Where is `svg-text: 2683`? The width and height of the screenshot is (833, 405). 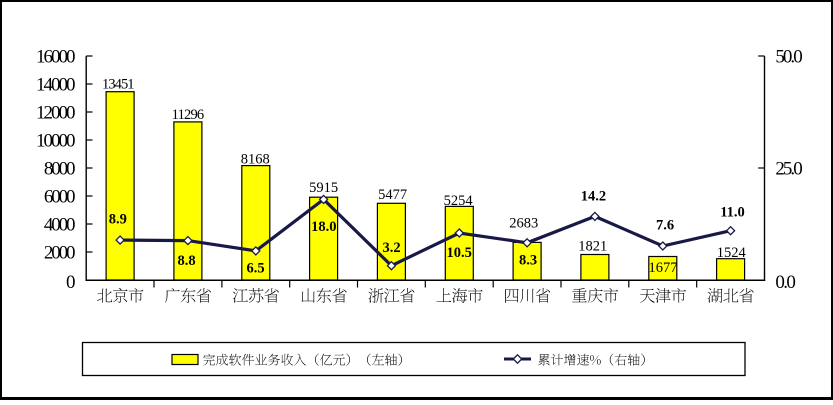
svg-text: 2683 is located at coordinates (523, 224).